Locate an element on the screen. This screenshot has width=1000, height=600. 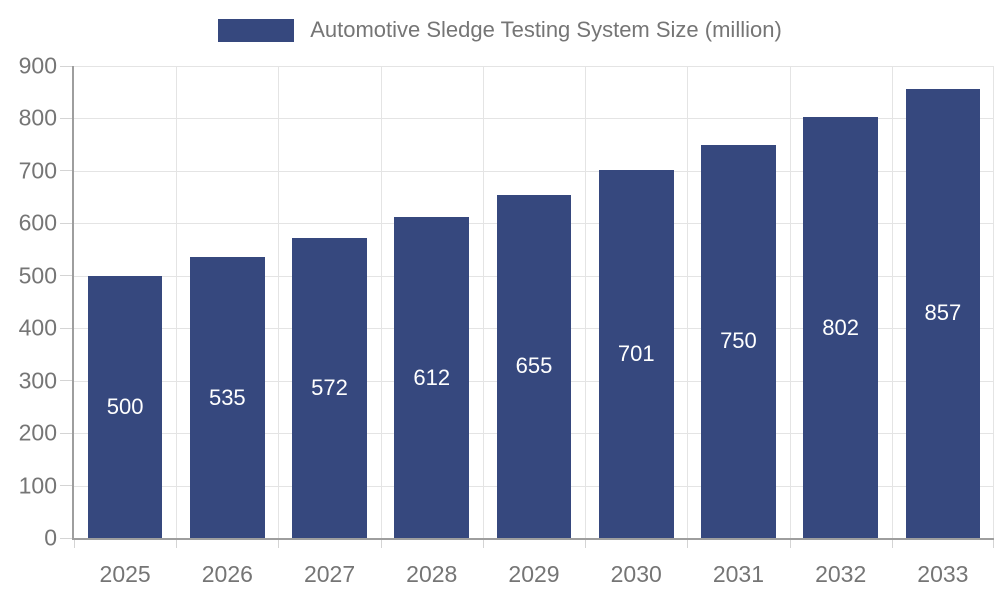
bar-value-label: 802 is located at coordinates (840, 327).